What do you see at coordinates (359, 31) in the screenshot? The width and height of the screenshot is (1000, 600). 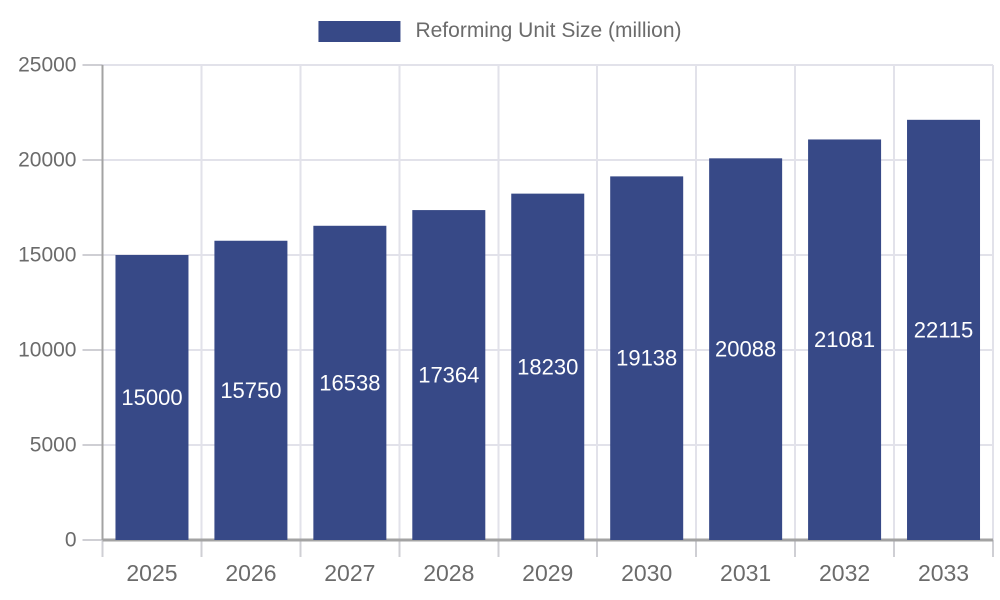 I see `legend-swatch` at bounding box center [359, 31].